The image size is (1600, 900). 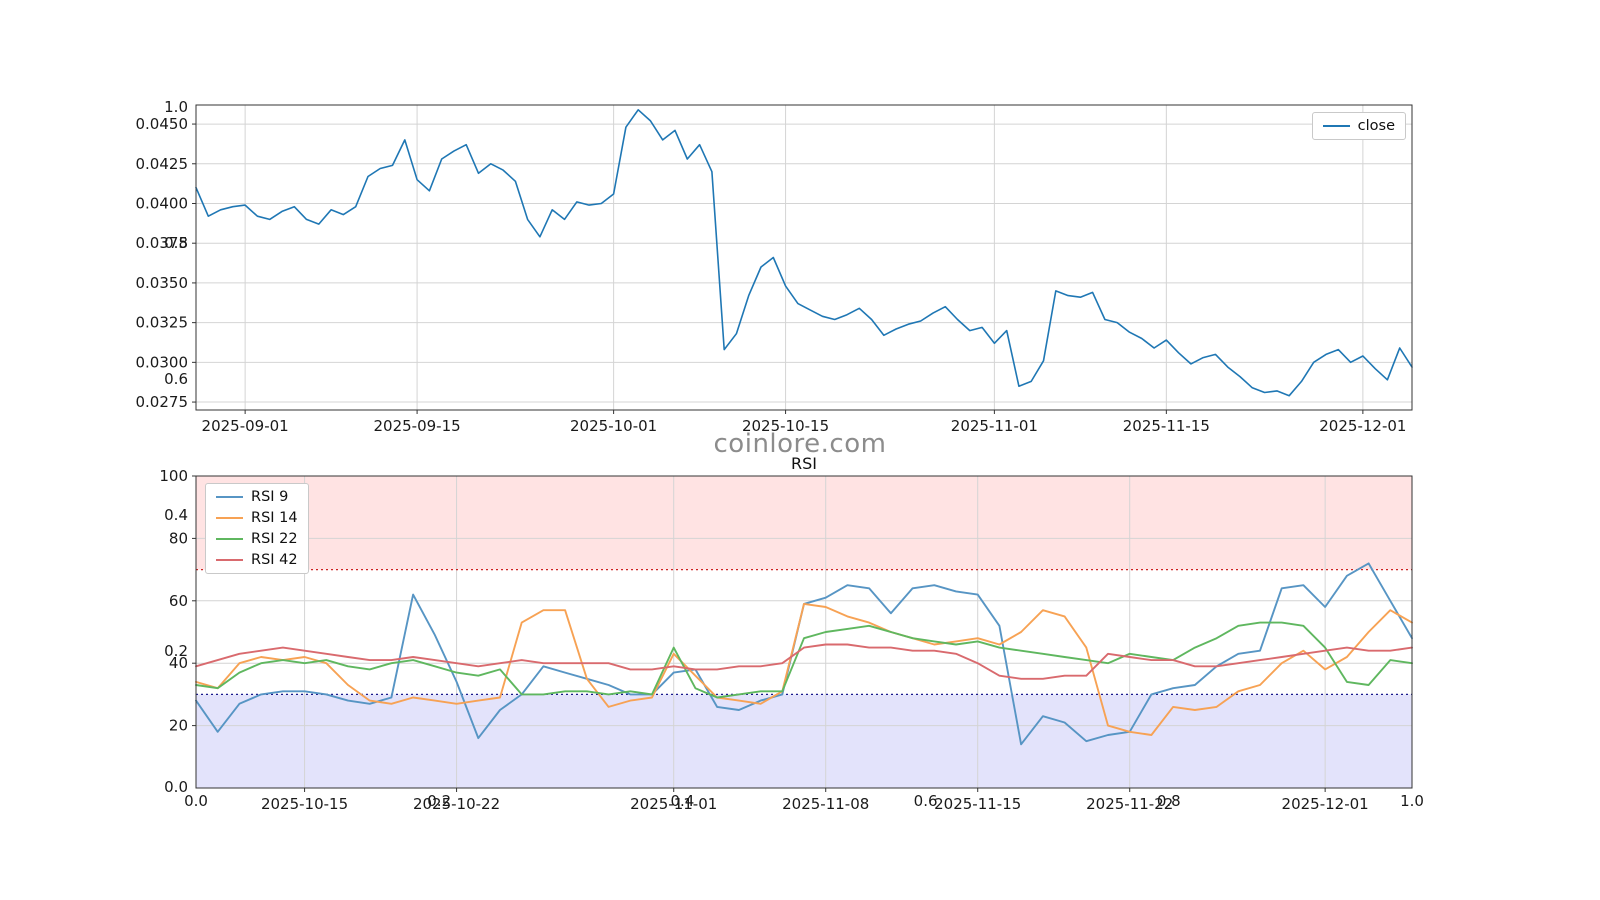 I want to click on svg-text: 20, so click(x=178, y=726).